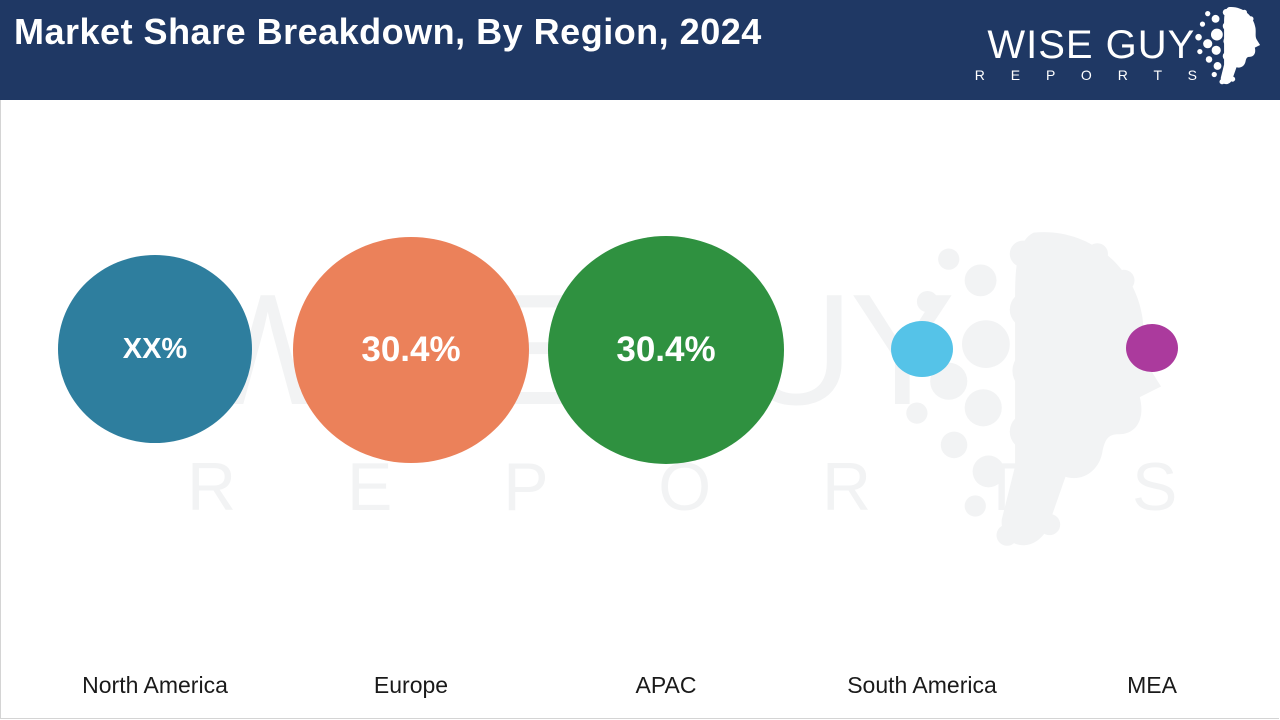 The height and width of the screenshot is (720, 1280). I want to click on bubble-north-america: XX%, so click(155, 349).